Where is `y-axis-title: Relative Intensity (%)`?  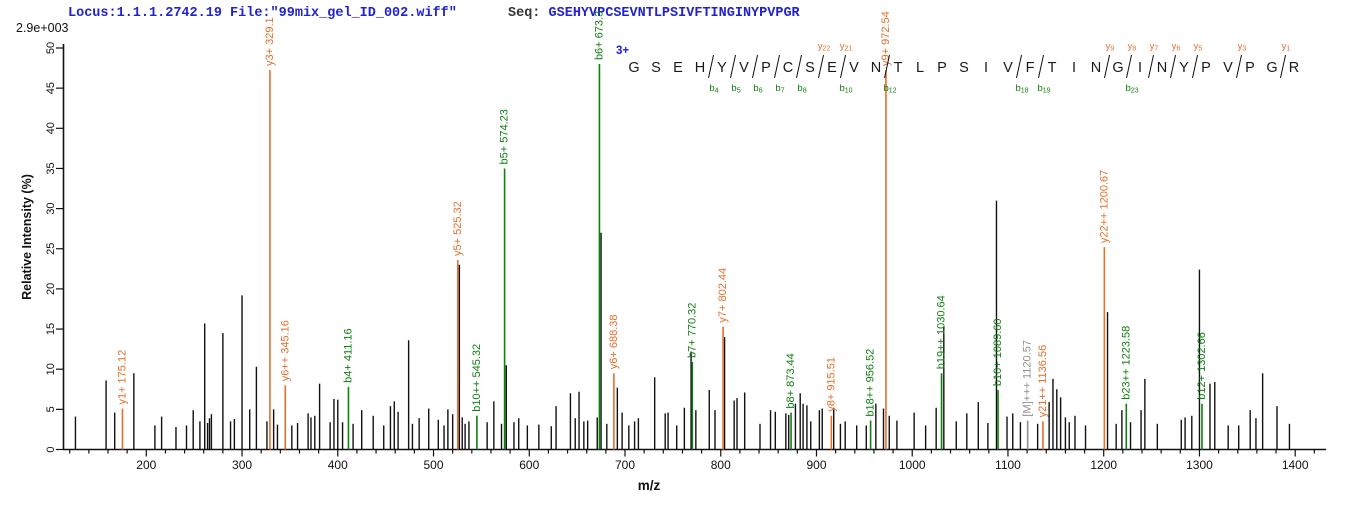 y-axis-title: Relative Intensity (%) is located at coordinates (27, 237).